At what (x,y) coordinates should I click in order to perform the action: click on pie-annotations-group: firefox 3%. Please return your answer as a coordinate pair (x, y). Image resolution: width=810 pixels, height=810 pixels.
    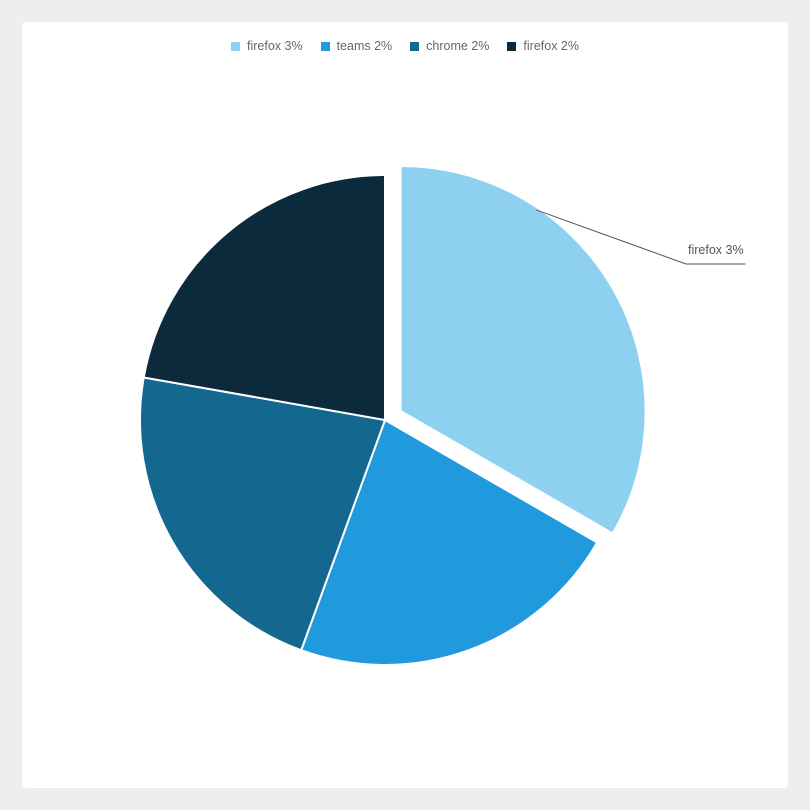
    Looking at the image, I should click on (641, 237).